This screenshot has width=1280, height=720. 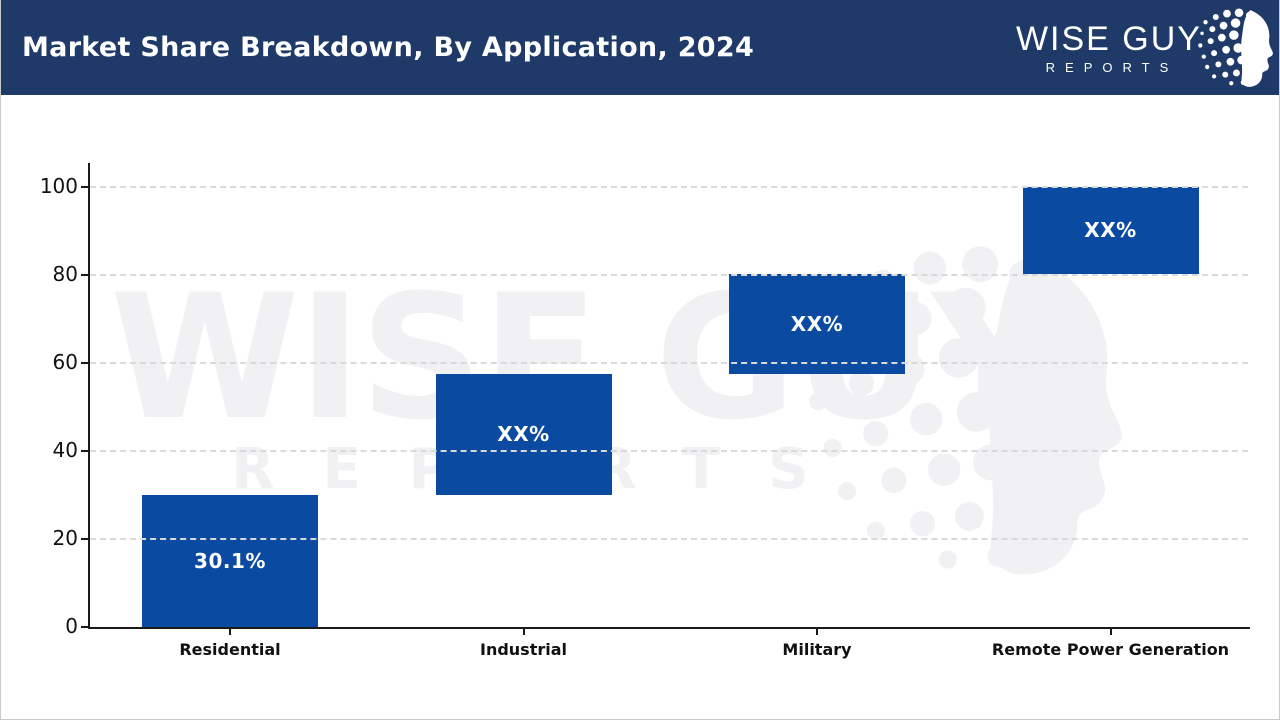 I want to click on y-tick-label: 40, so click(x=65, y=450).